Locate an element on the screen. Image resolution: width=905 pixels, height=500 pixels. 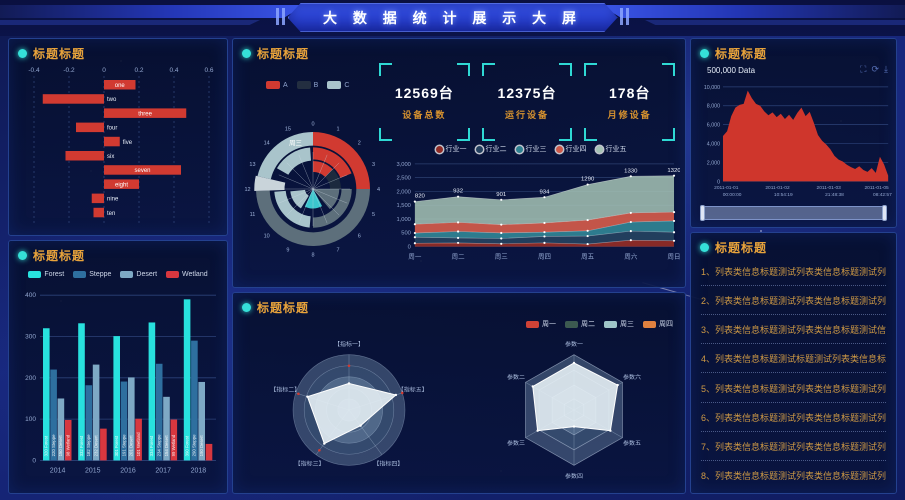
area-legend-item: 行业五 is located at coordinates (611, 149).